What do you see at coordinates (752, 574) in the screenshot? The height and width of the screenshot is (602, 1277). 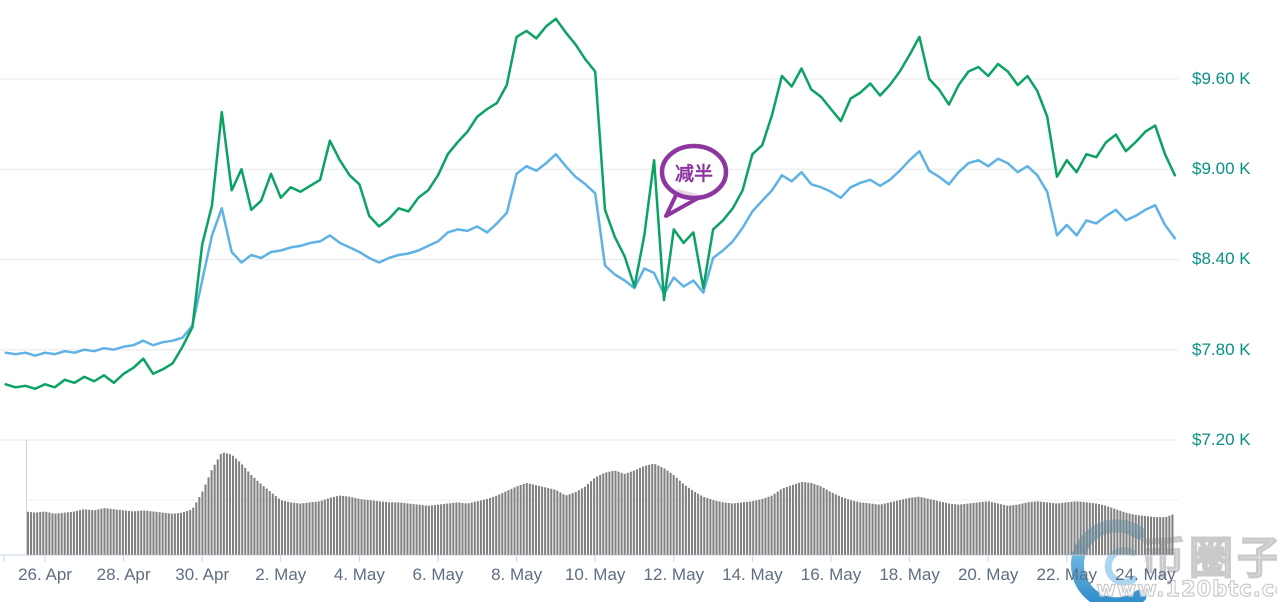 I see `x-axis-label: 14. May` at bounding box center [752, 574].